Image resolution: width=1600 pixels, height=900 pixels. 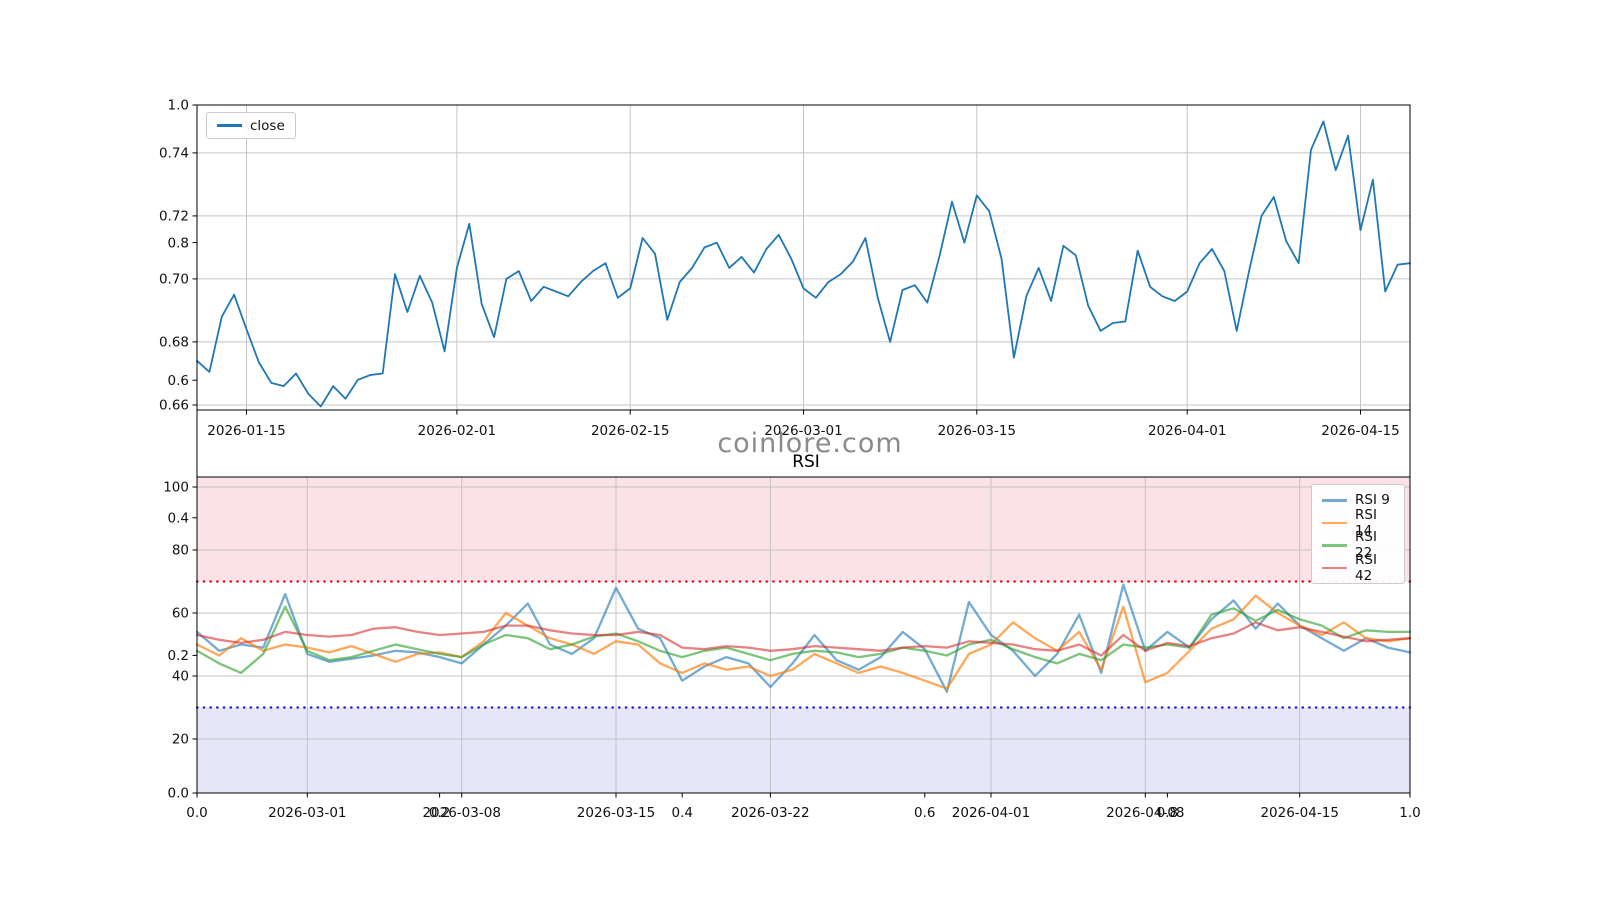 What do you see at coordinates (770, 813) in the screenshot?
I see `rsi-x-tick-label: 2026-03-22` at bounding box center [770, 813].